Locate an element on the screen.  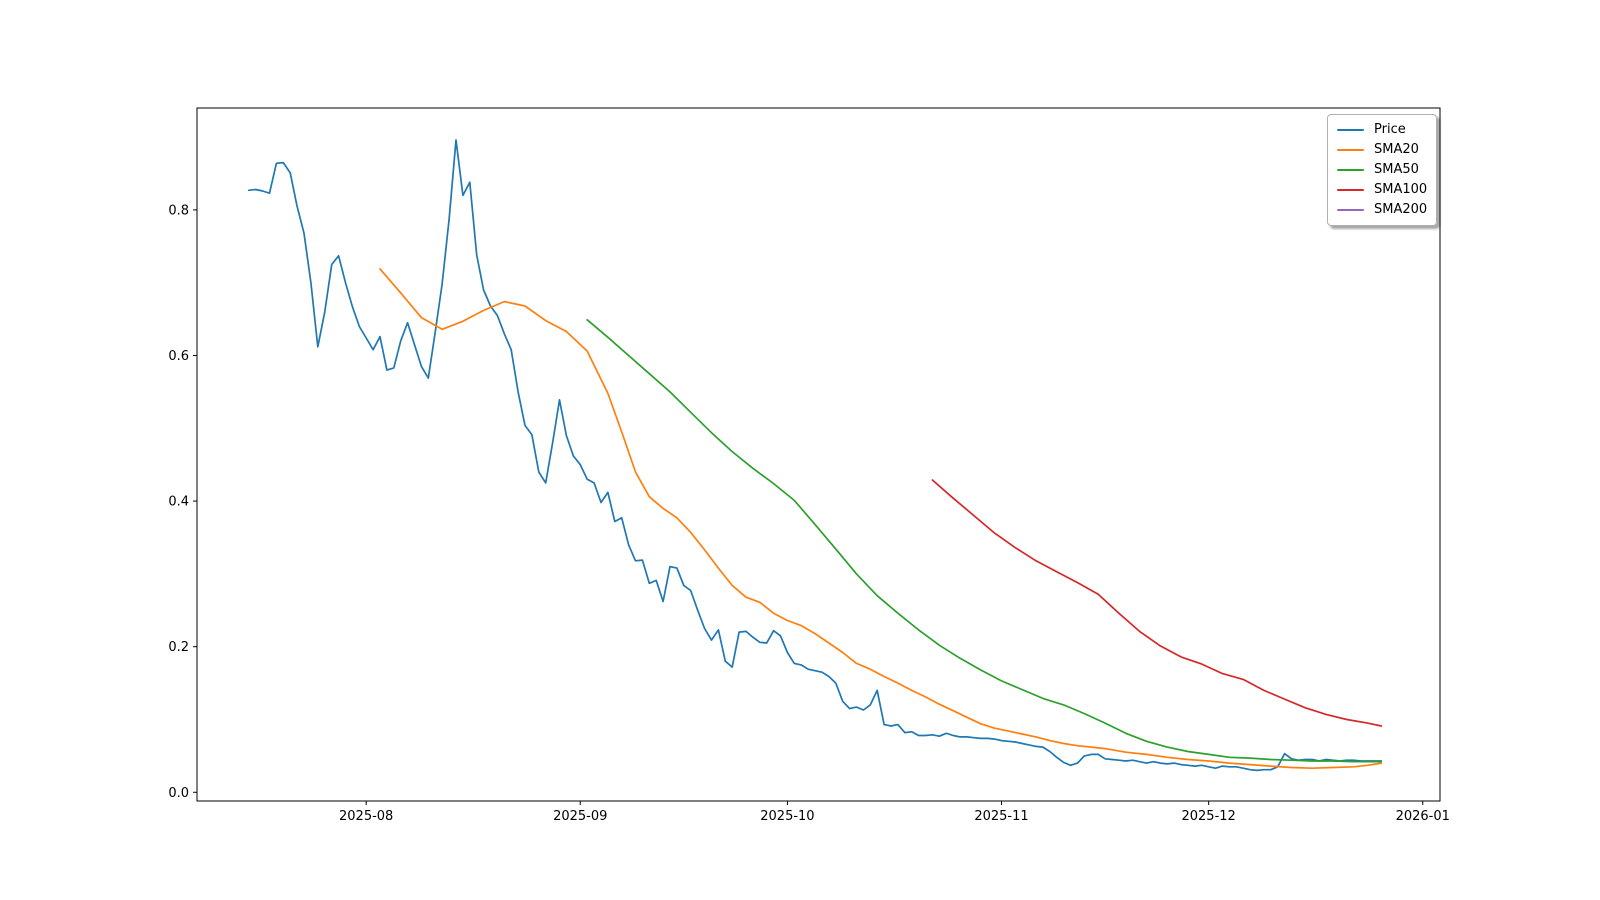
x-tick-label: 2025-10 is located at coordinates (787, 816).